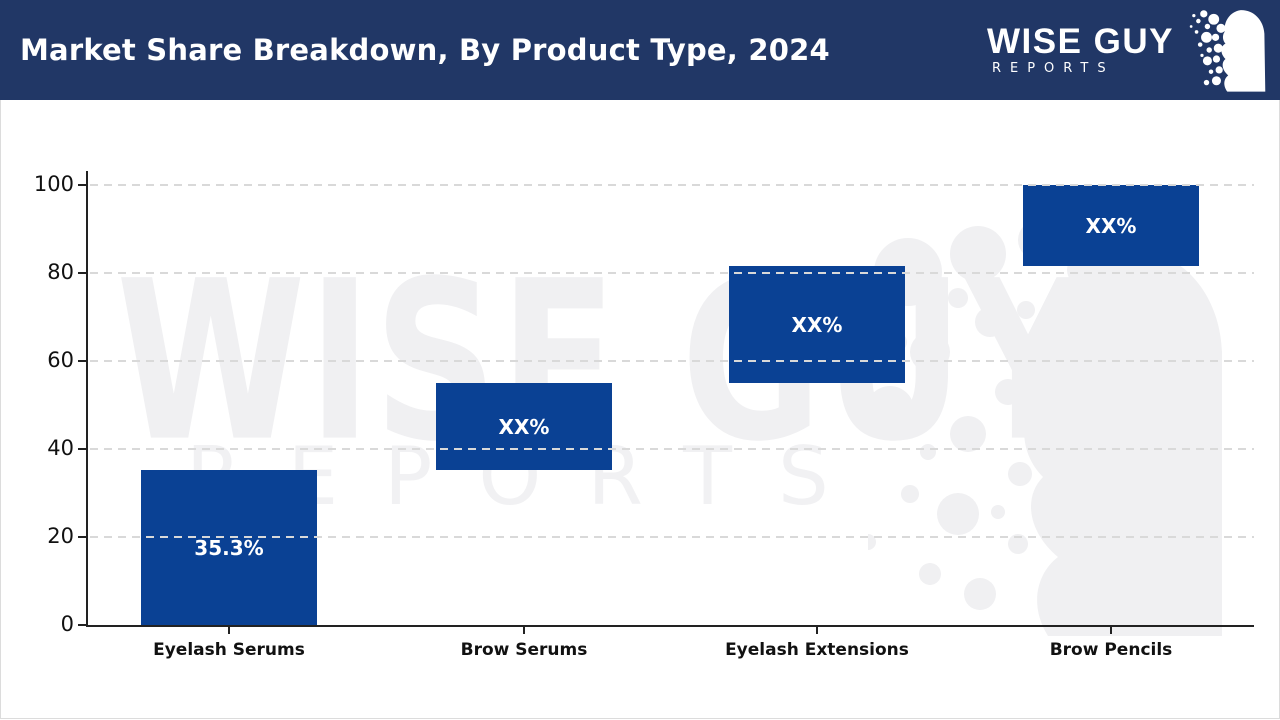 The width and height of the screenshot is (1280, 720). What do you see at coordinates (60, 272) in the screenshot?
I see `y-tick-label: 80` at bounding box center [60, 272].